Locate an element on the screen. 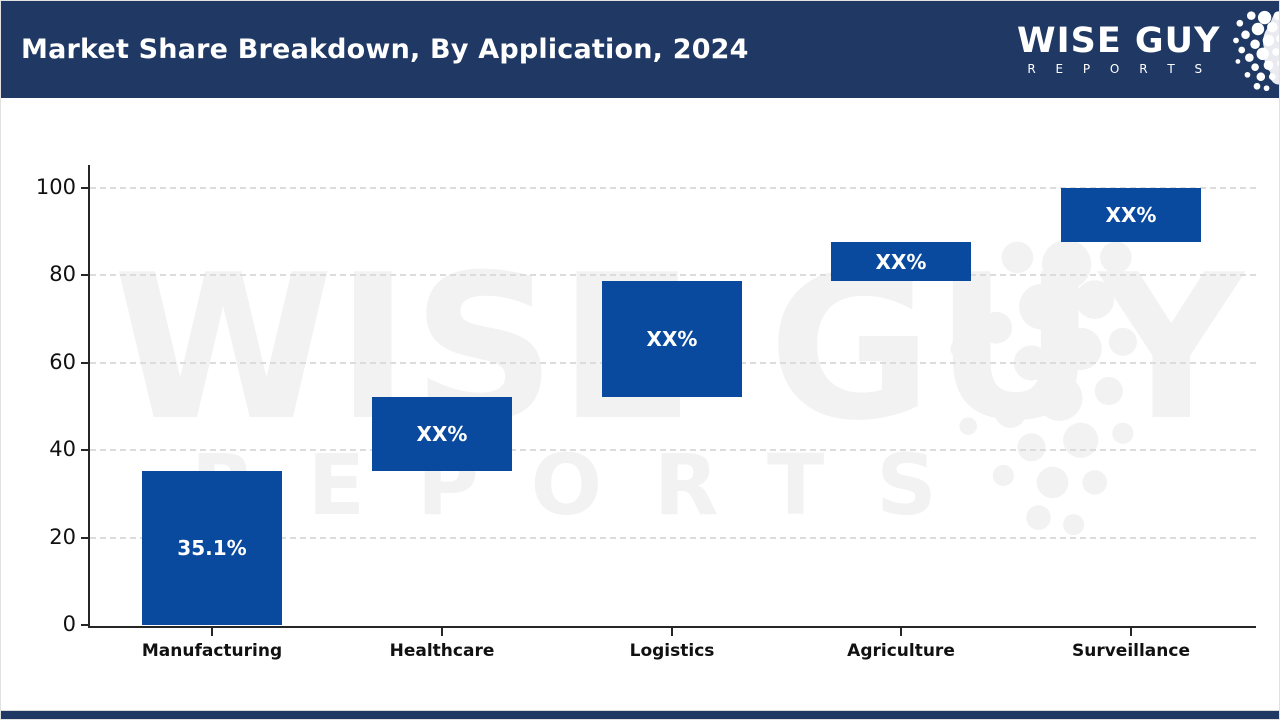  bar-value-label: 35.1% is located at coordinates (212, 548).